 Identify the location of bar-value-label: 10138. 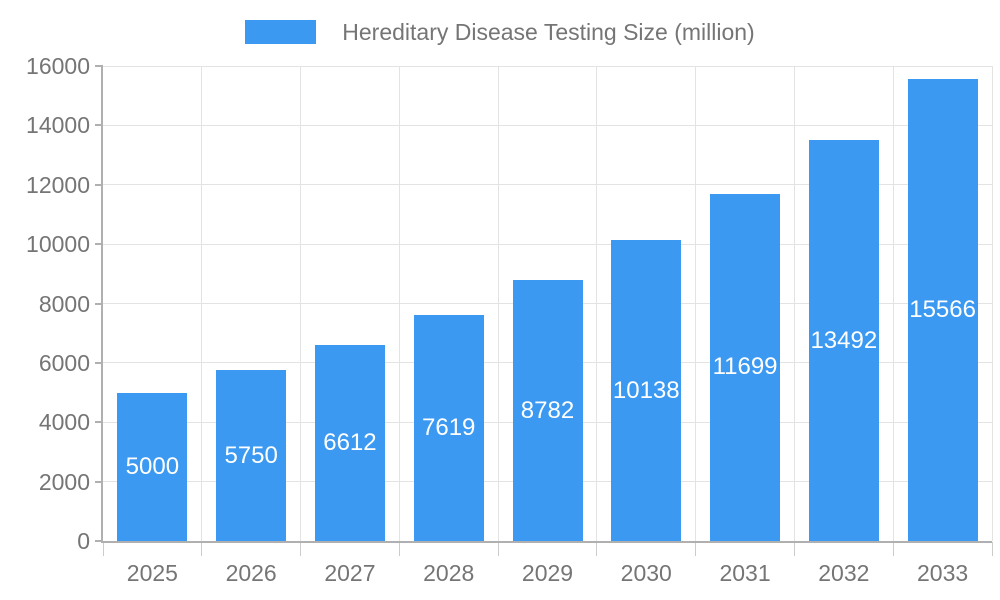
(646, 390).